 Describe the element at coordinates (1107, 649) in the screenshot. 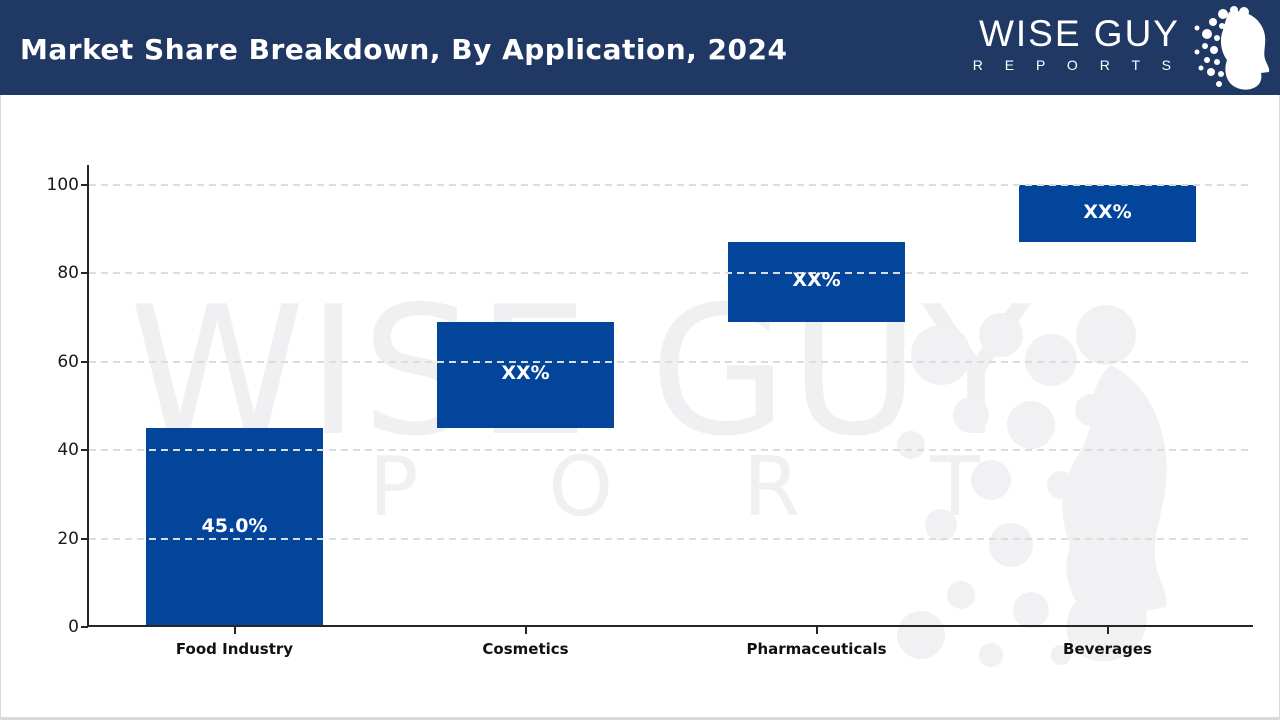

I see `x-category-label: Beverages` at that location.